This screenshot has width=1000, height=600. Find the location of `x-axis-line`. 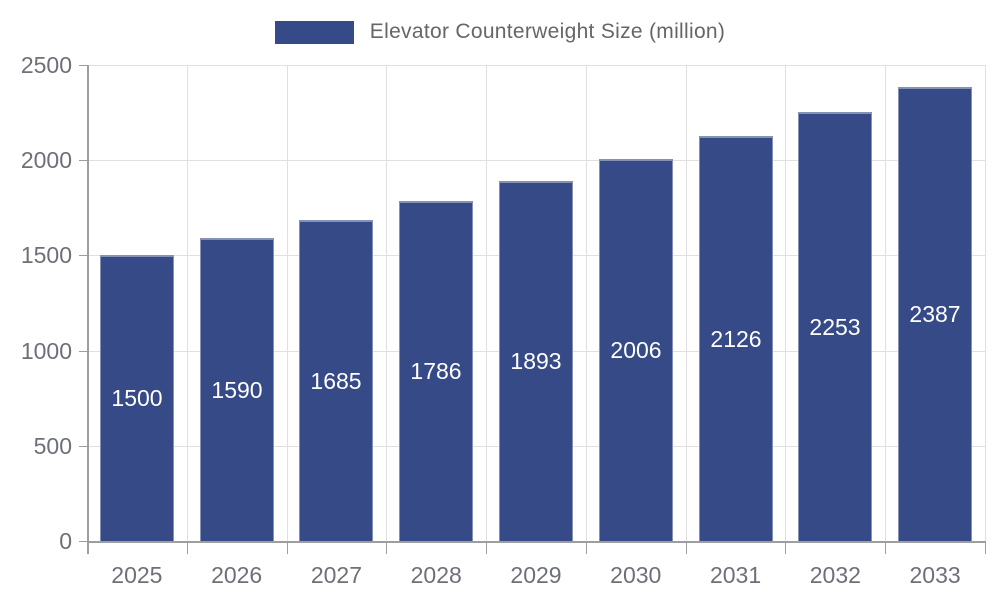

x-axis-line is located at coordinates (536, 542).